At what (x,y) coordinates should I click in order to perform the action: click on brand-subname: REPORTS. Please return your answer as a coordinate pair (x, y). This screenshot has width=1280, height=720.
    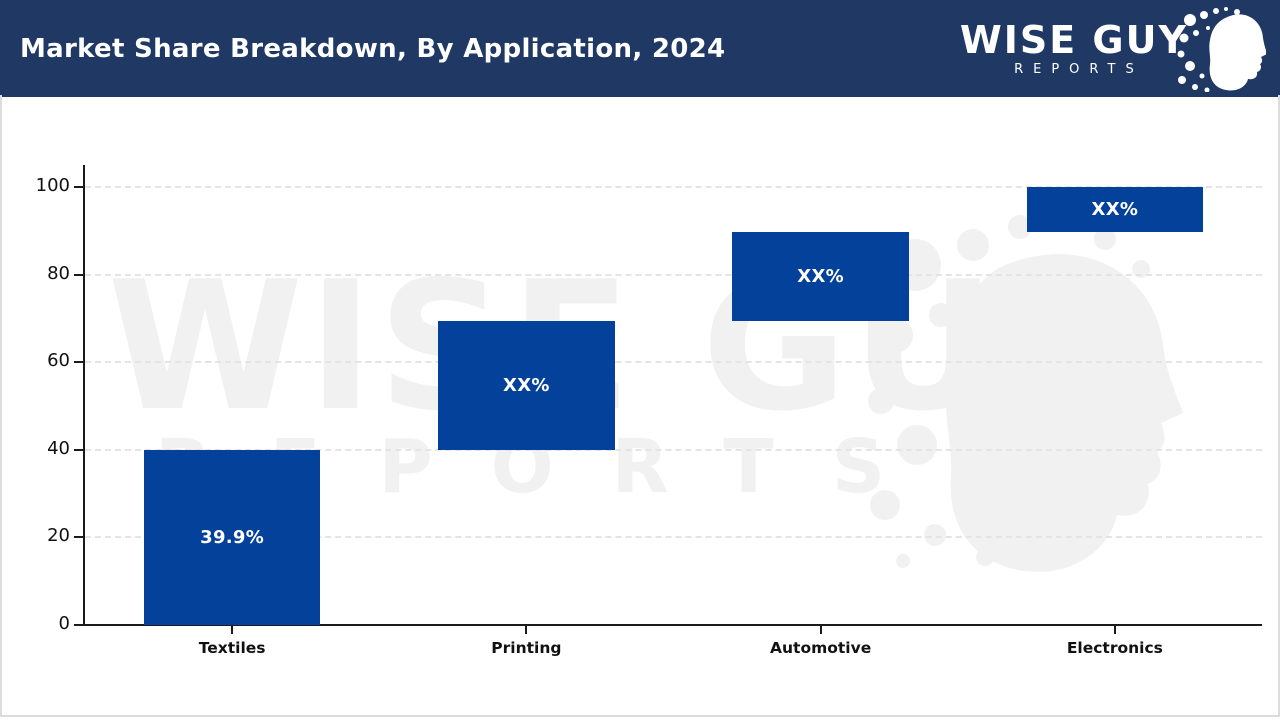
    Looking at the image, I should click on (1079, 69).